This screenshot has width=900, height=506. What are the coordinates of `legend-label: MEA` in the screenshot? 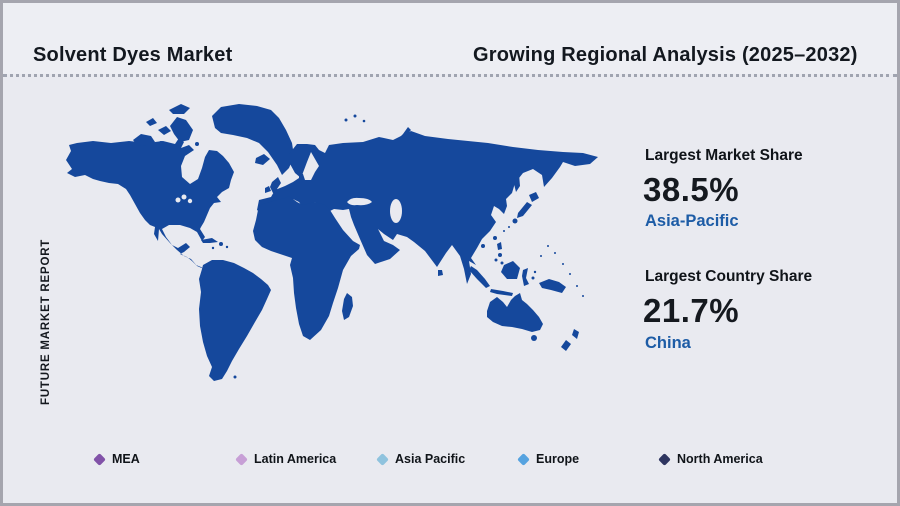 It's located at (126, 459).